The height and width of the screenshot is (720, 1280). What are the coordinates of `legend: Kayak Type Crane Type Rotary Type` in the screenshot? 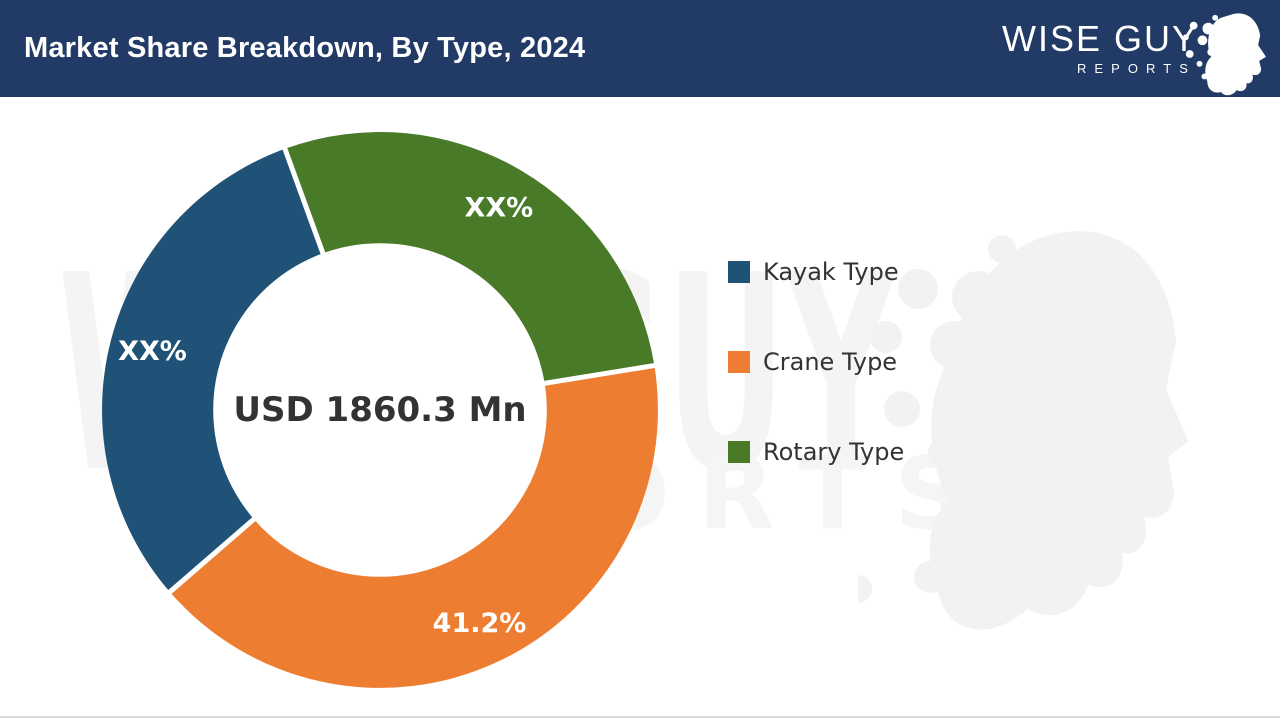 It's located at (816, 392).